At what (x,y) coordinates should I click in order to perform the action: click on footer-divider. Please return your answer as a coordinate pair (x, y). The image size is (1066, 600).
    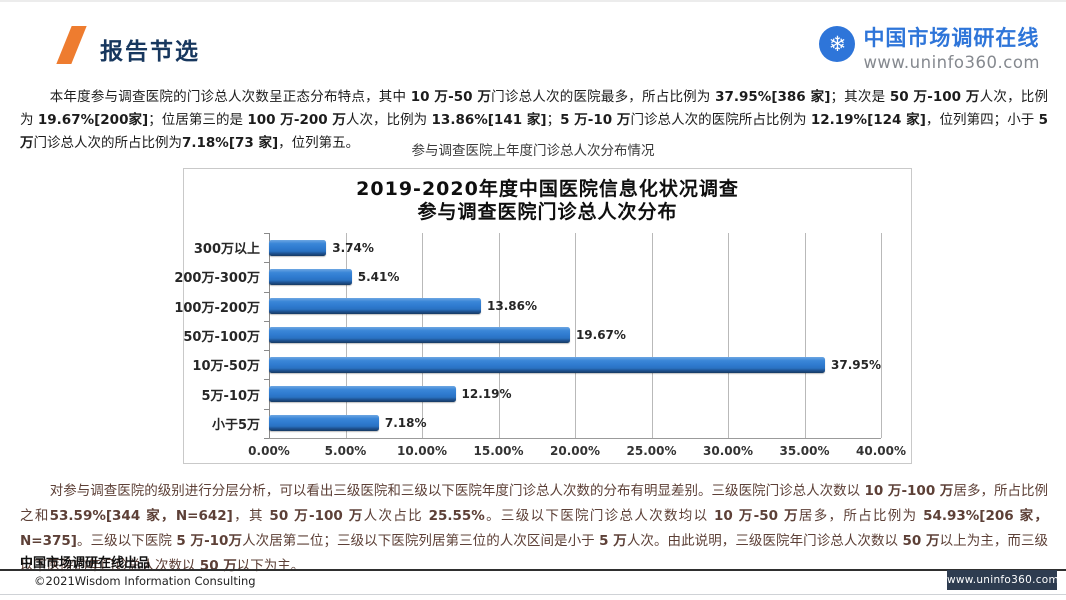
    Looking at the image, I should click on (533, 570).